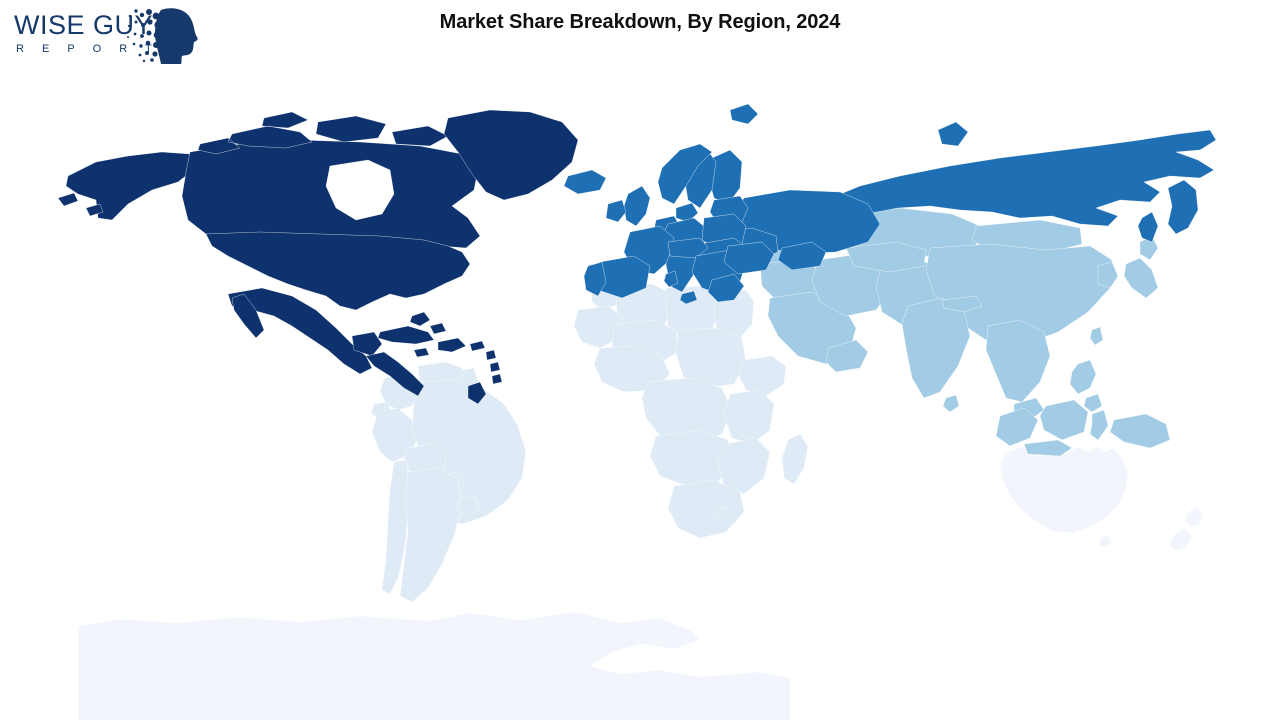 This screenshot has width=1280, height=720. What do you see at coordinates (300, 331) in the screenshot?
I see `country-mexico` at bounding box center [300, 331].